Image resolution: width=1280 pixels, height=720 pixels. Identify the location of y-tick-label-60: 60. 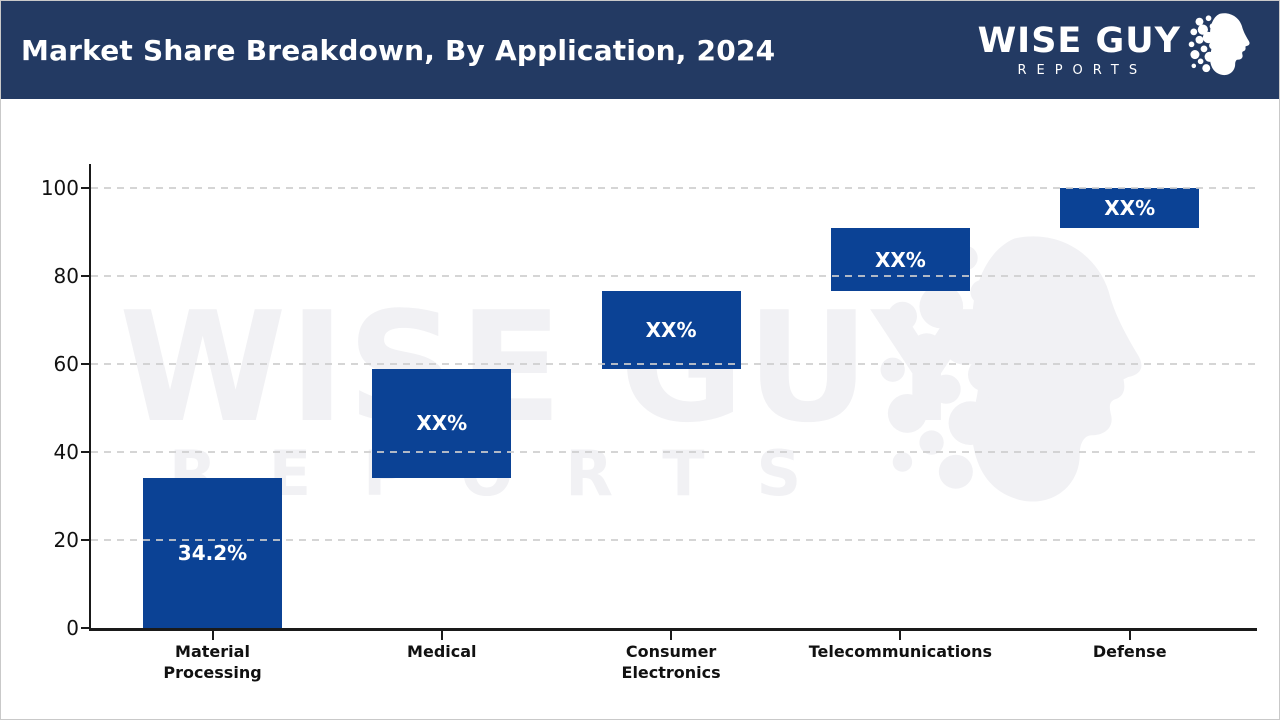
(66, 364).